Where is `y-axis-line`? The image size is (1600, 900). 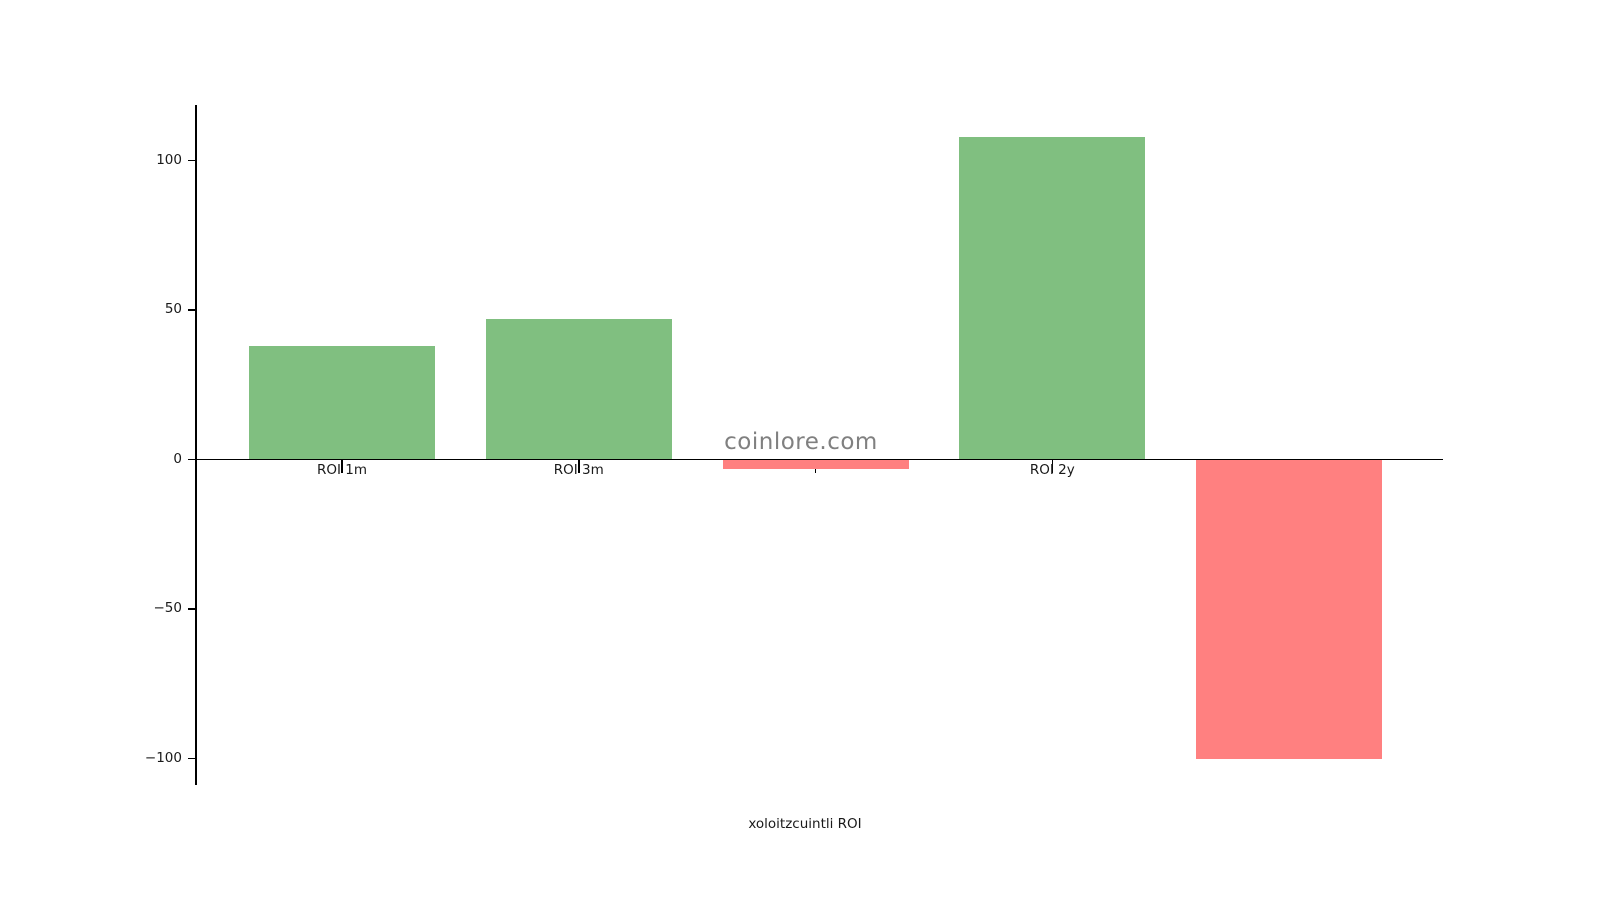
y-axis-line is located at coordinates (196, 445).